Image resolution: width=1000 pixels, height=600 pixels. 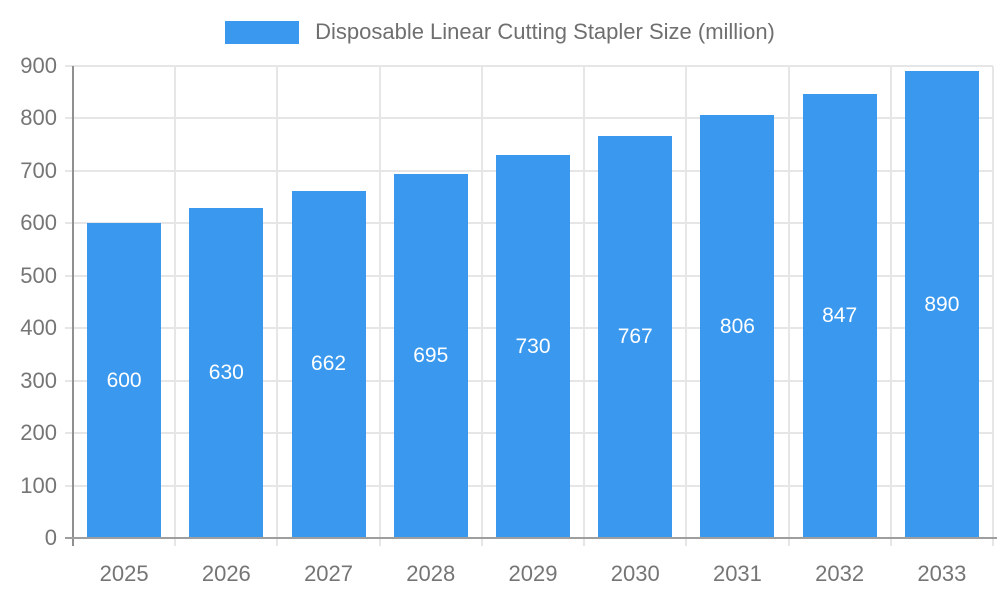 I want to click on bar-value-label: 730, so click(x=533, y=346).